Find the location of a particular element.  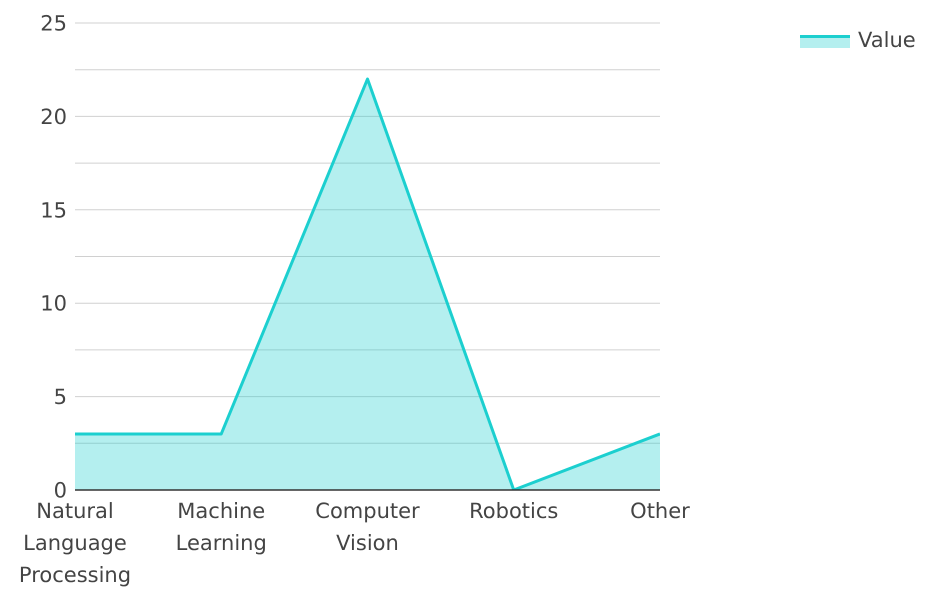

x-tick-label: Robotics is located at coordinates (513, 511).